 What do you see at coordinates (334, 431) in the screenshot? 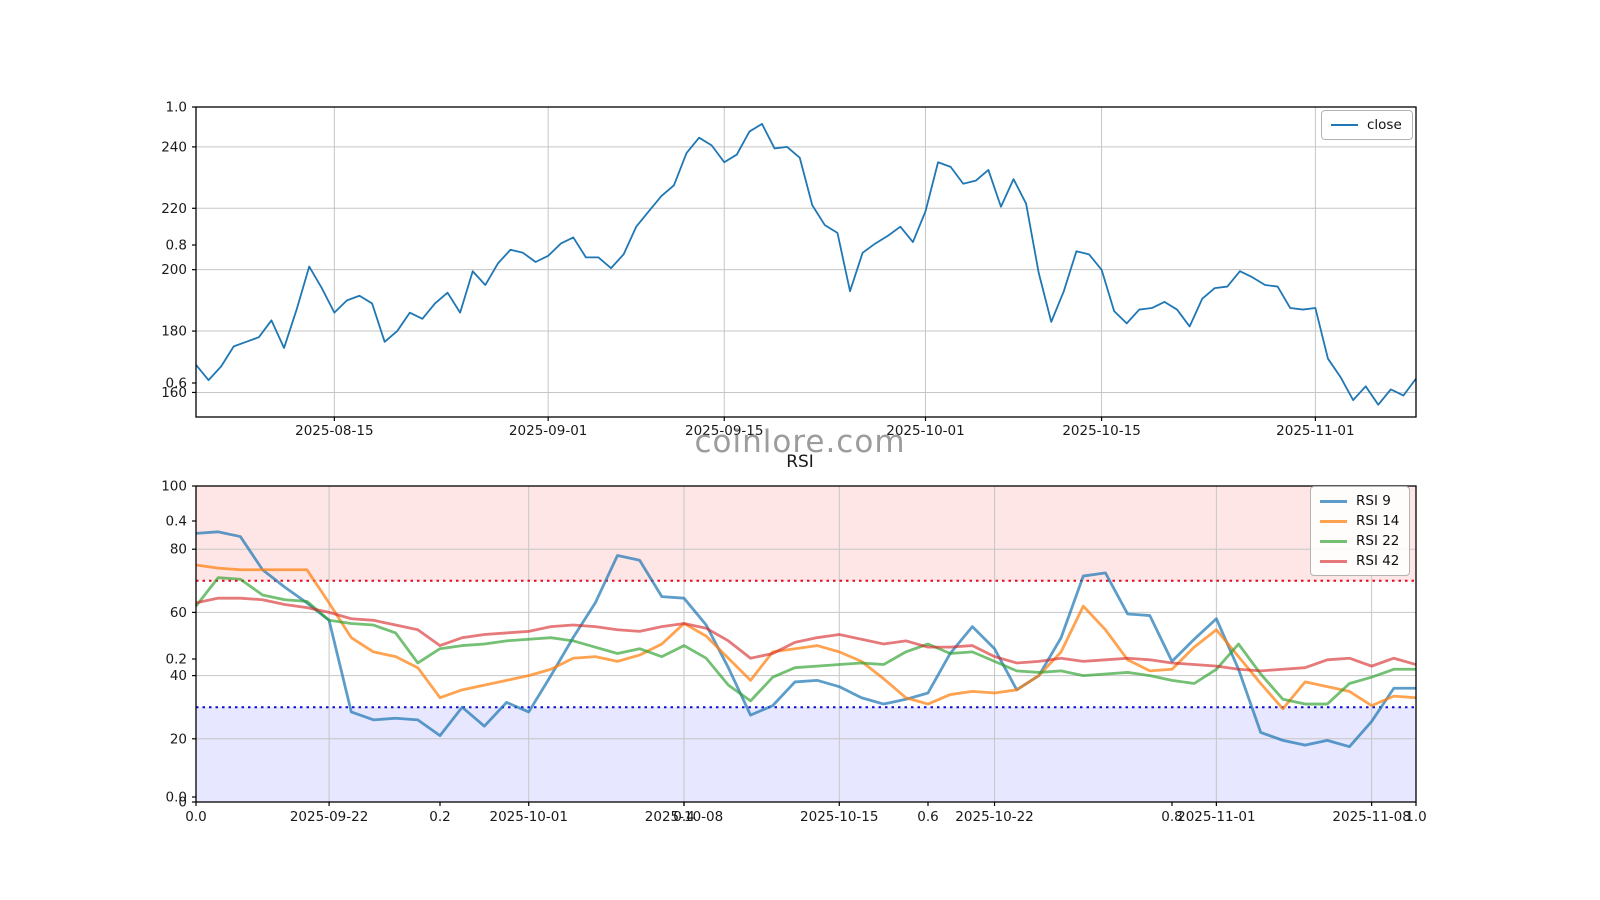
I see `svg-text: 2025-08-15` at bounding box center [334, 431].